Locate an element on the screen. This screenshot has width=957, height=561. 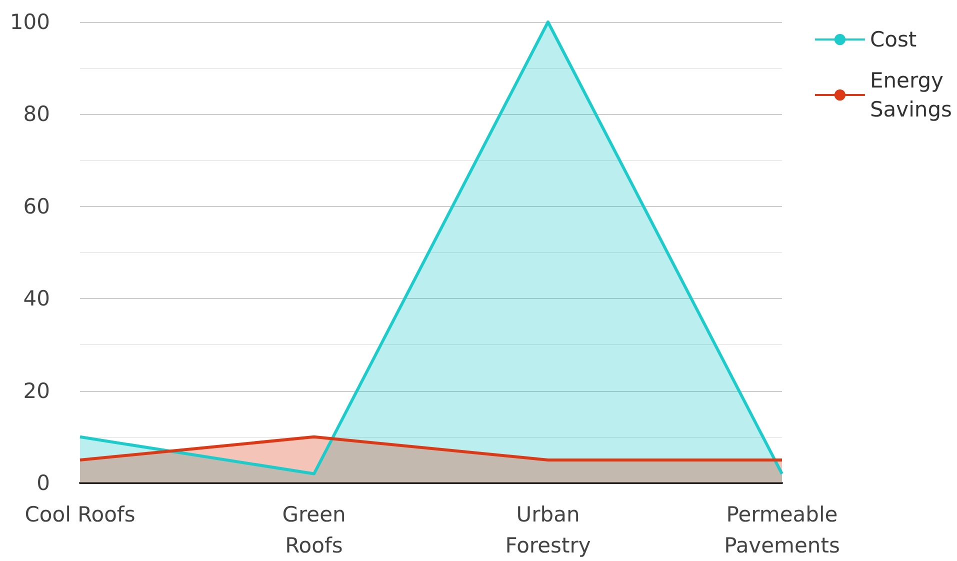
x-tick-label: Permeable Pavements is located at coordinates (782, 530).